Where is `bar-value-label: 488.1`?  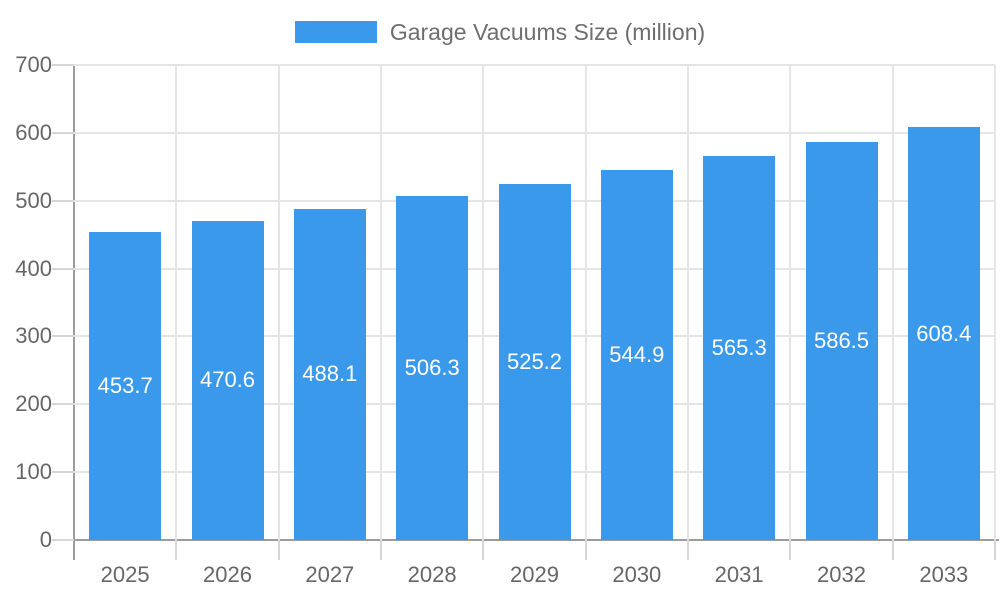
bar-value-label: 488.1 is located at coordinates (330, 374).